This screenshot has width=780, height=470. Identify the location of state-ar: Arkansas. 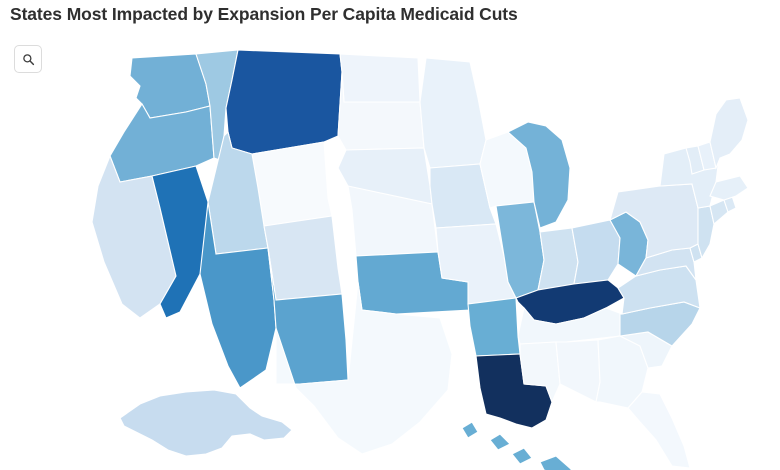
(494, 327).